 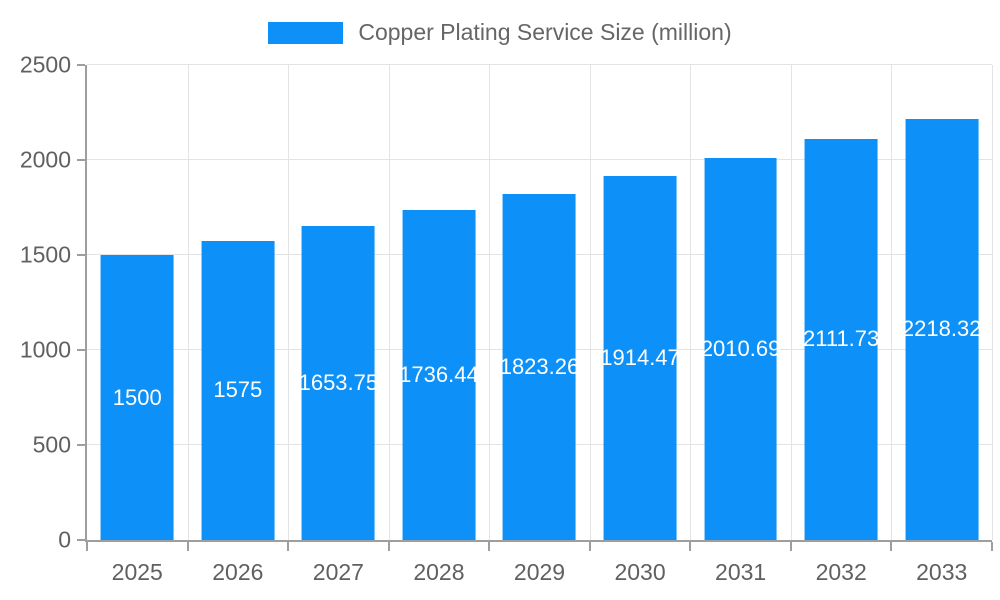 What do you see at coordinates (942, 572) in the screenshot?
I see `x-axis-label: 2033` at bounding box center [942, 572].